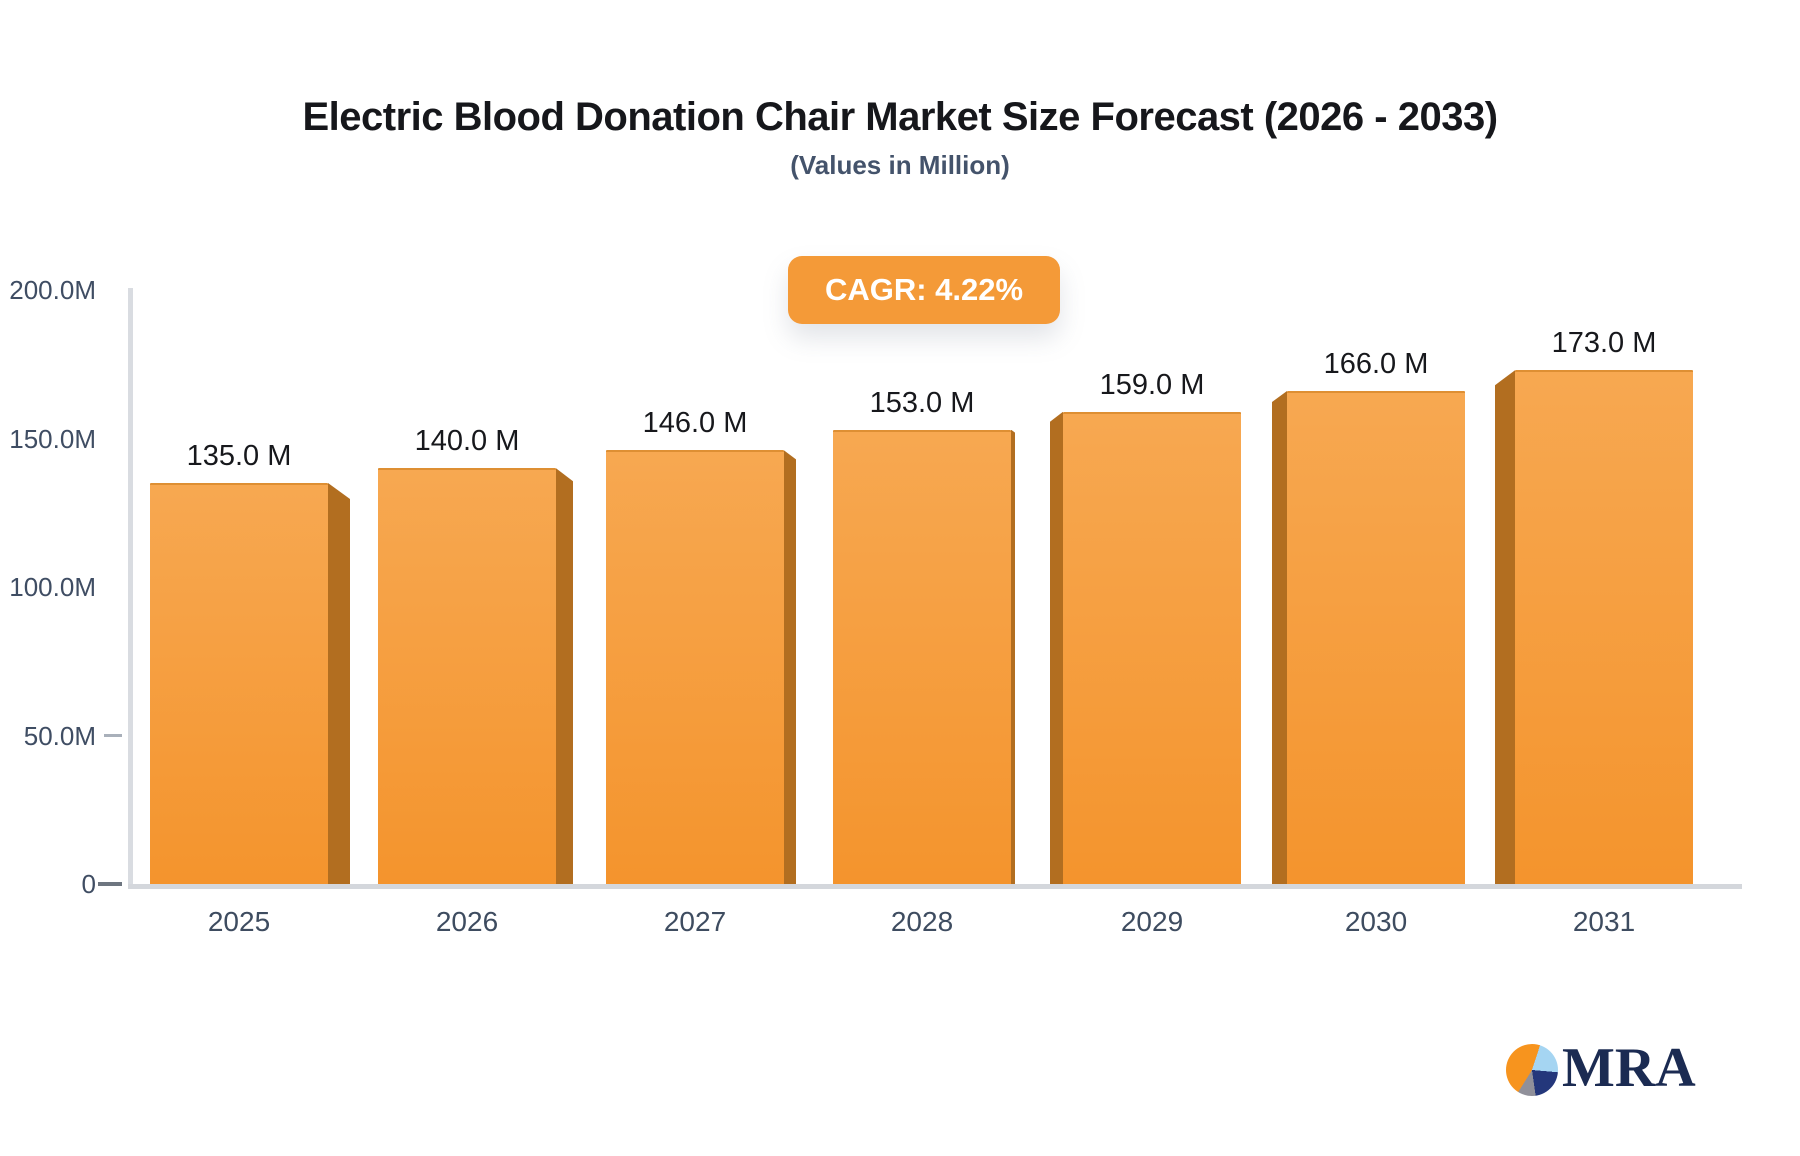 The image size is (1800, 1156). I want to click on brand-logo: MRA, so click(1601, 1068).